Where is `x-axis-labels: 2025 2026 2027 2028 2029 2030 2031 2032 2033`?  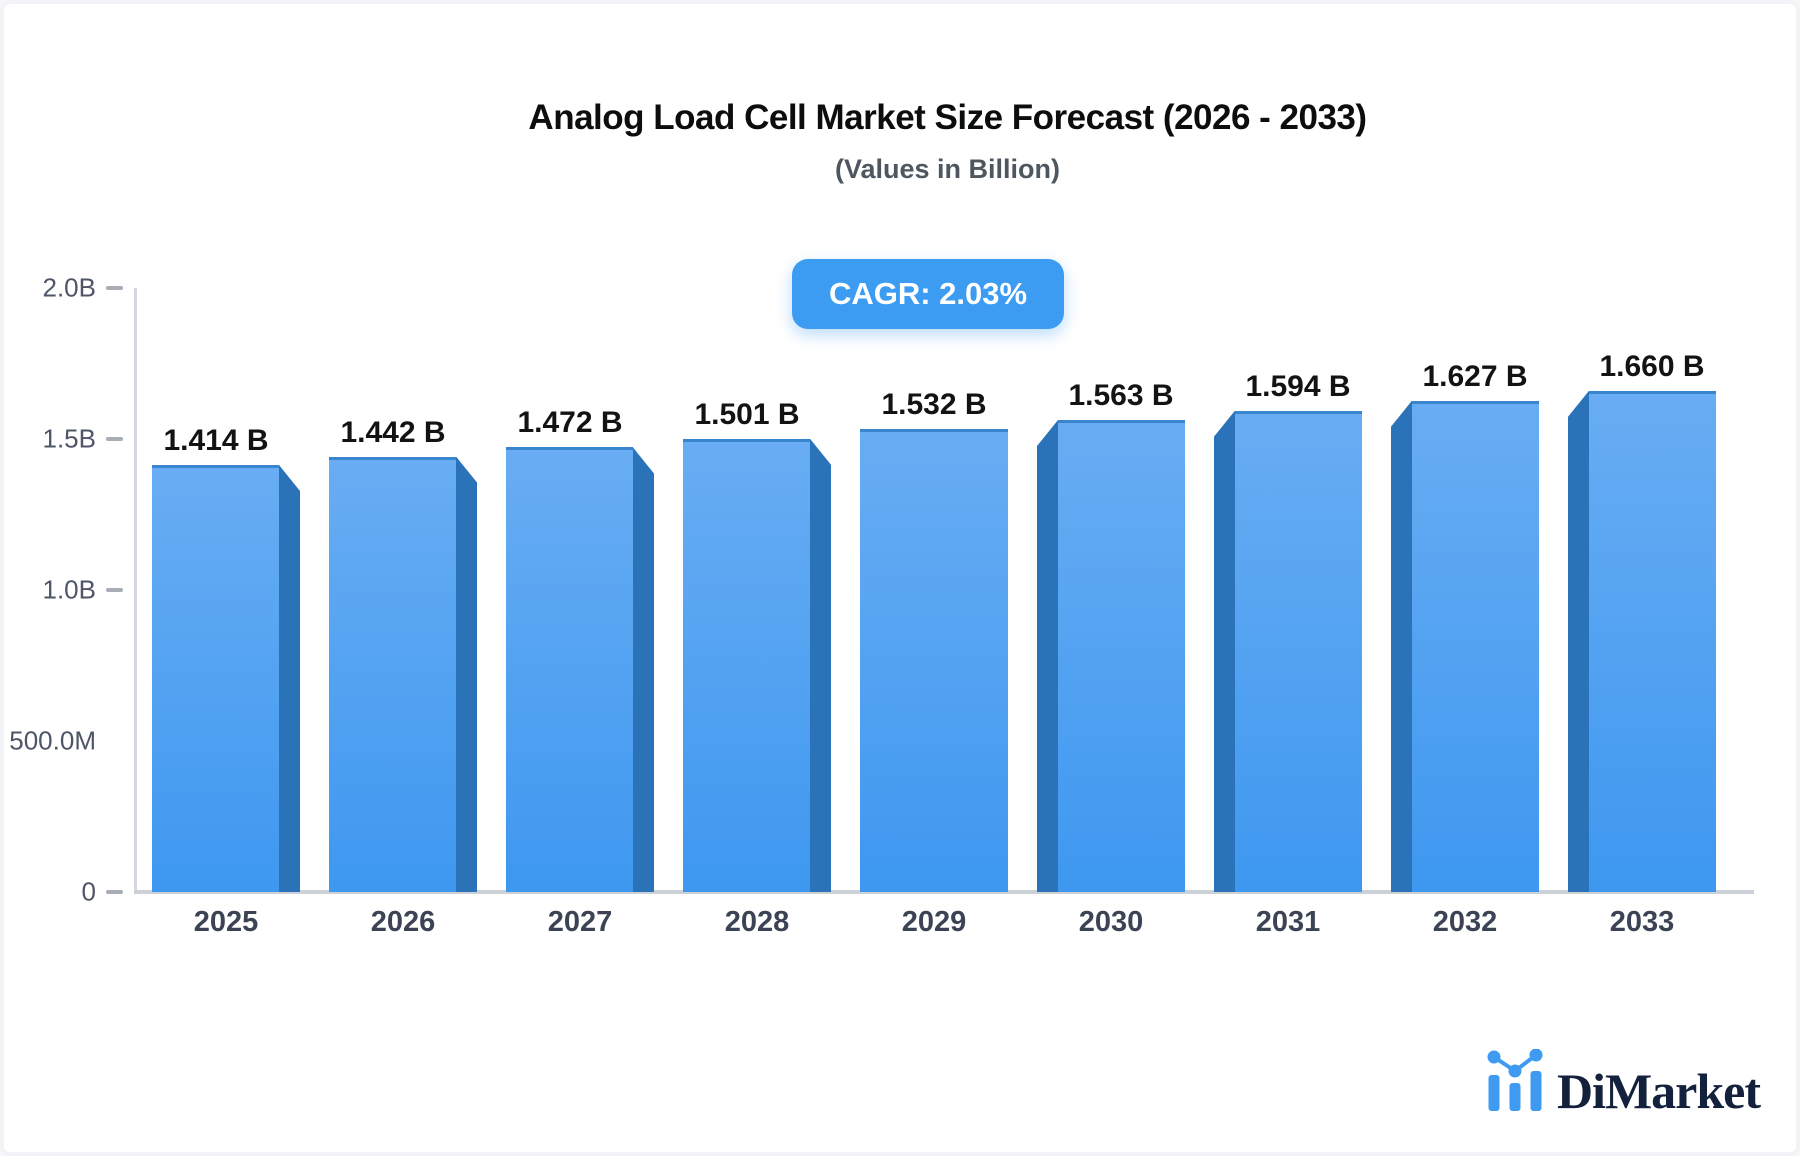 x-axis-labels: 2025 2026 2027 2028 2029 2030 2031 2032 2033 is located at coordinates (947, 922).